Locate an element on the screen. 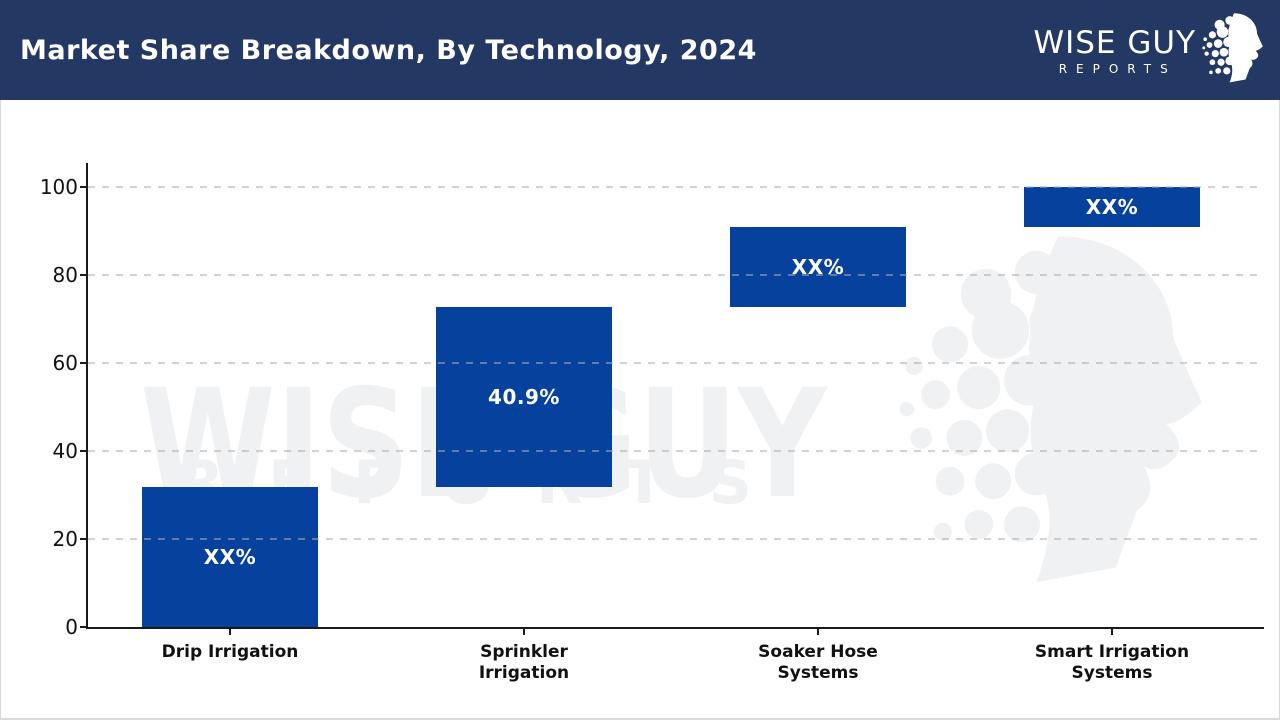  x-tick-label: Smart Irrigation Systems is located at coordinates (1112, 662).